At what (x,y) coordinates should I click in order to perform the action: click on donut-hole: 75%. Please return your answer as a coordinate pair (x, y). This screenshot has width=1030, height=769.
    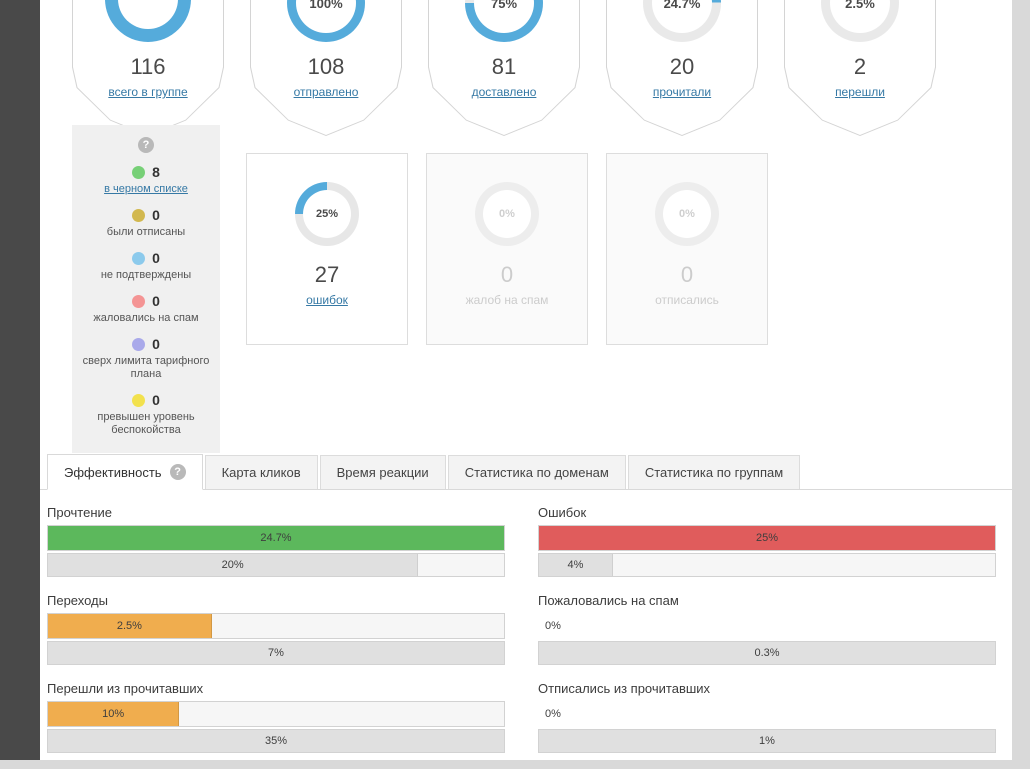
    Looking at the image, I should click on (504, 16).